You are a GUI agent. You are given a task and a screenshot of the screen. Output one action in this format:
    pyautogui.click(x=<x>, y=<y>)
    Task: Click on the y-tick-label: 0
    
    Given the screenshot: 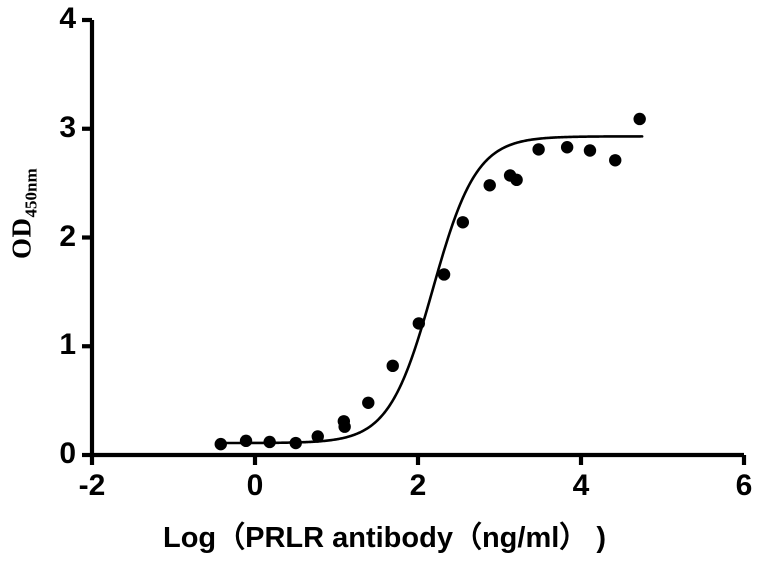 What is the action you would take?
    pyautogui.click(x=67, y=453)
    